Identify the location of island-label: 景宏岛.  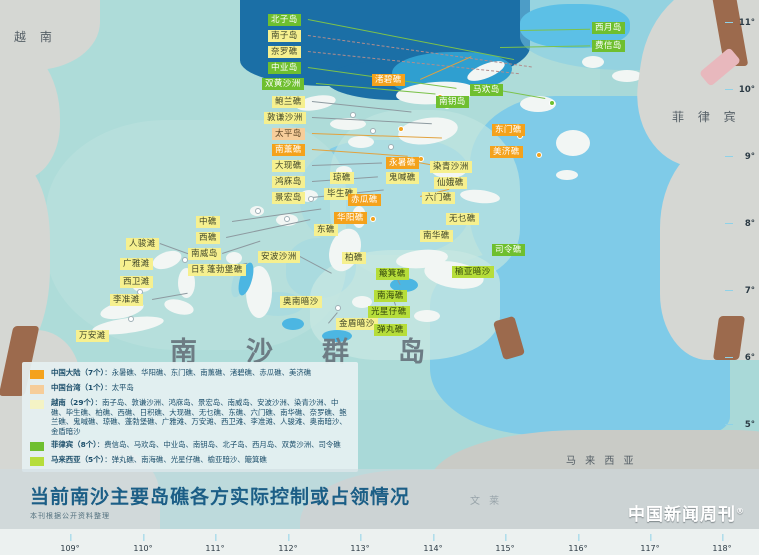
(288, 198).